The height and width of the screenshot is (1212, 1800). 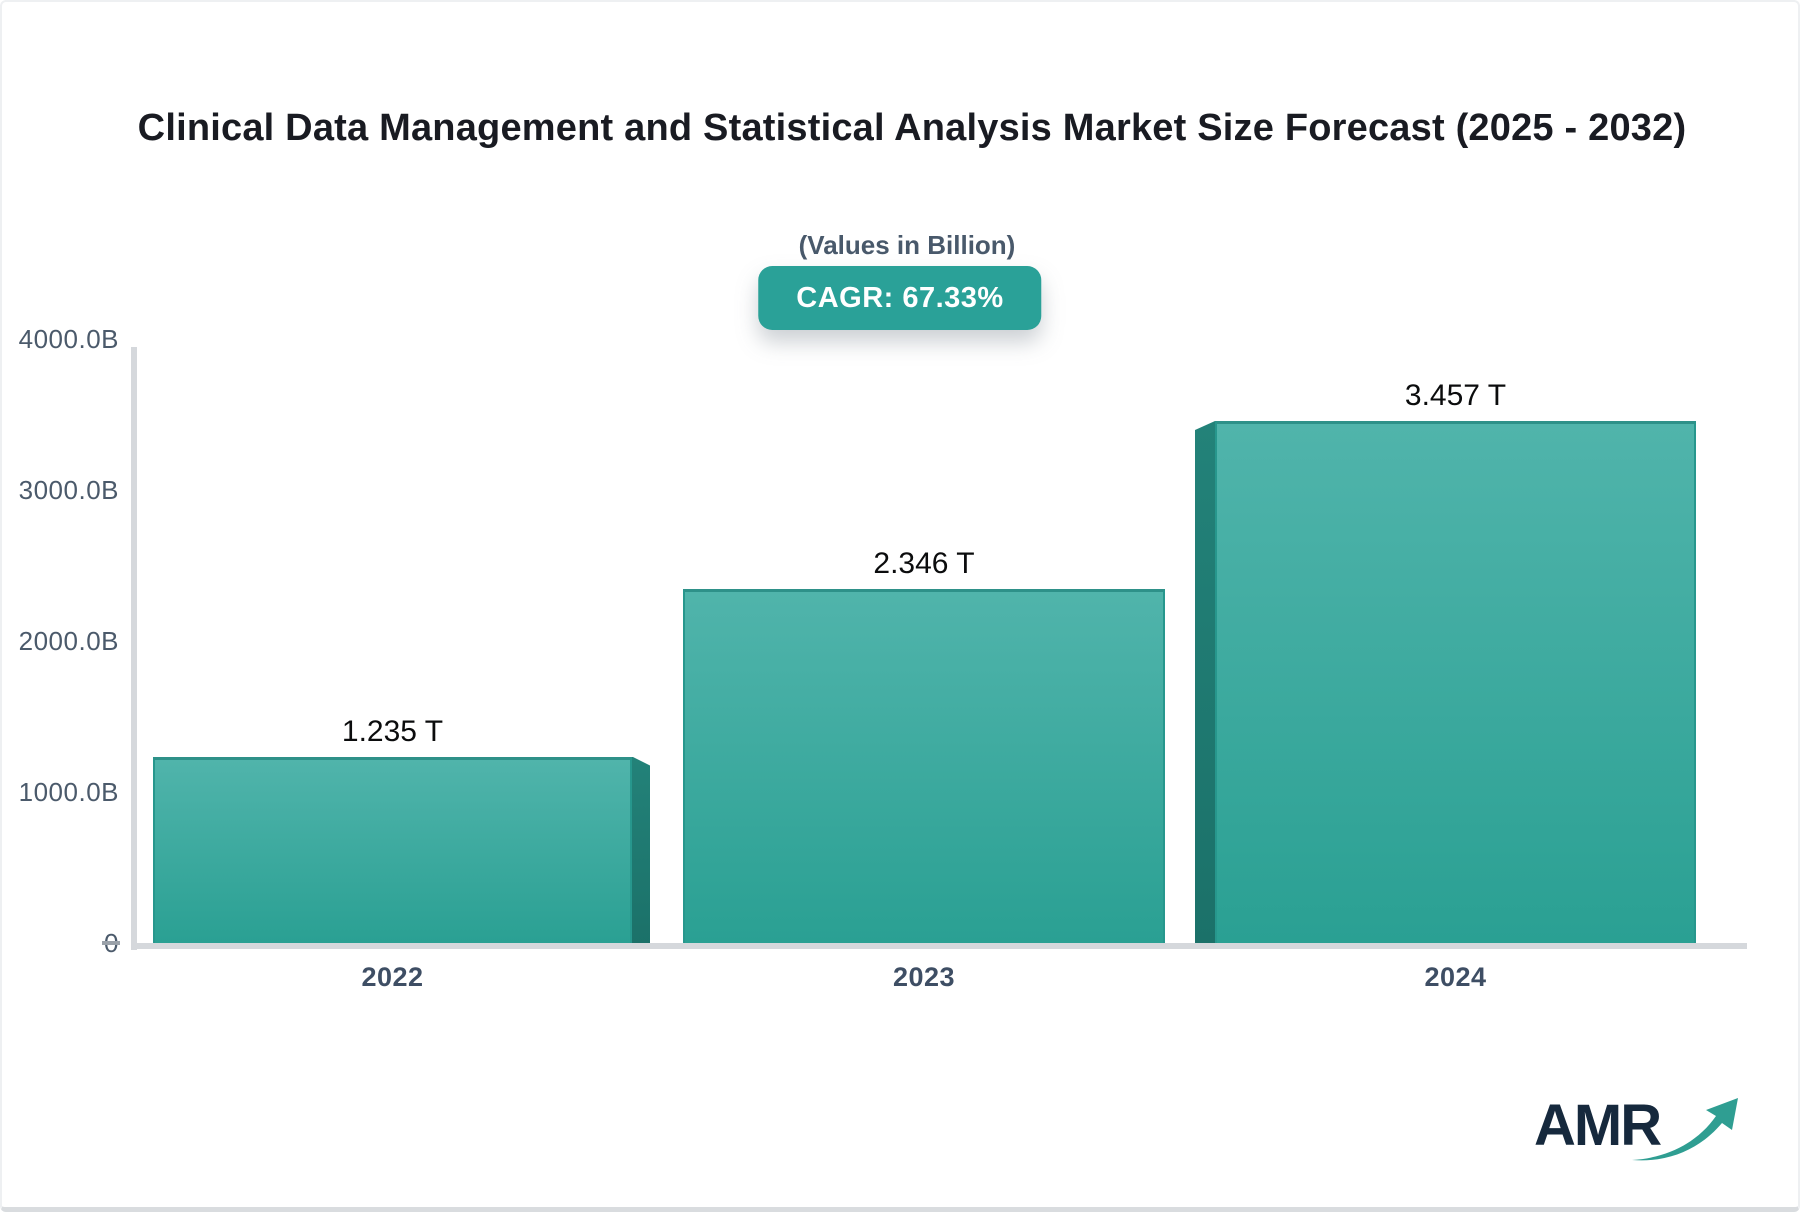 What do you see at coordinates (392, 977) in the screenshot?
I see `x-axis-label: 2022` at bounding box center [392, 977].